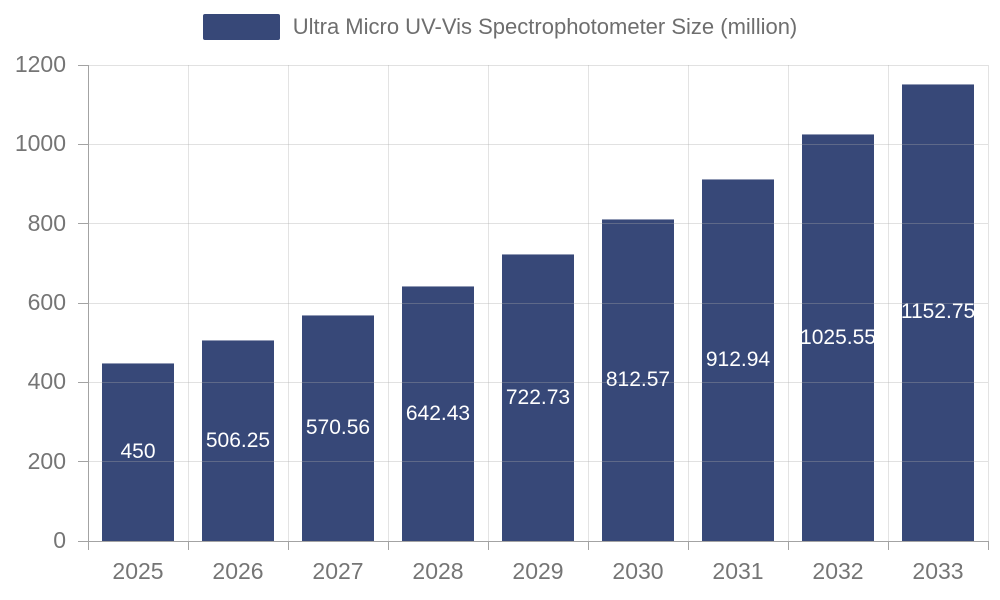 The width and height of the screenshot is (1000, 600). Describe the element at coordinates (638, 571) in the screenshot. I see `x-tick-label-2030: 2030` at that location.